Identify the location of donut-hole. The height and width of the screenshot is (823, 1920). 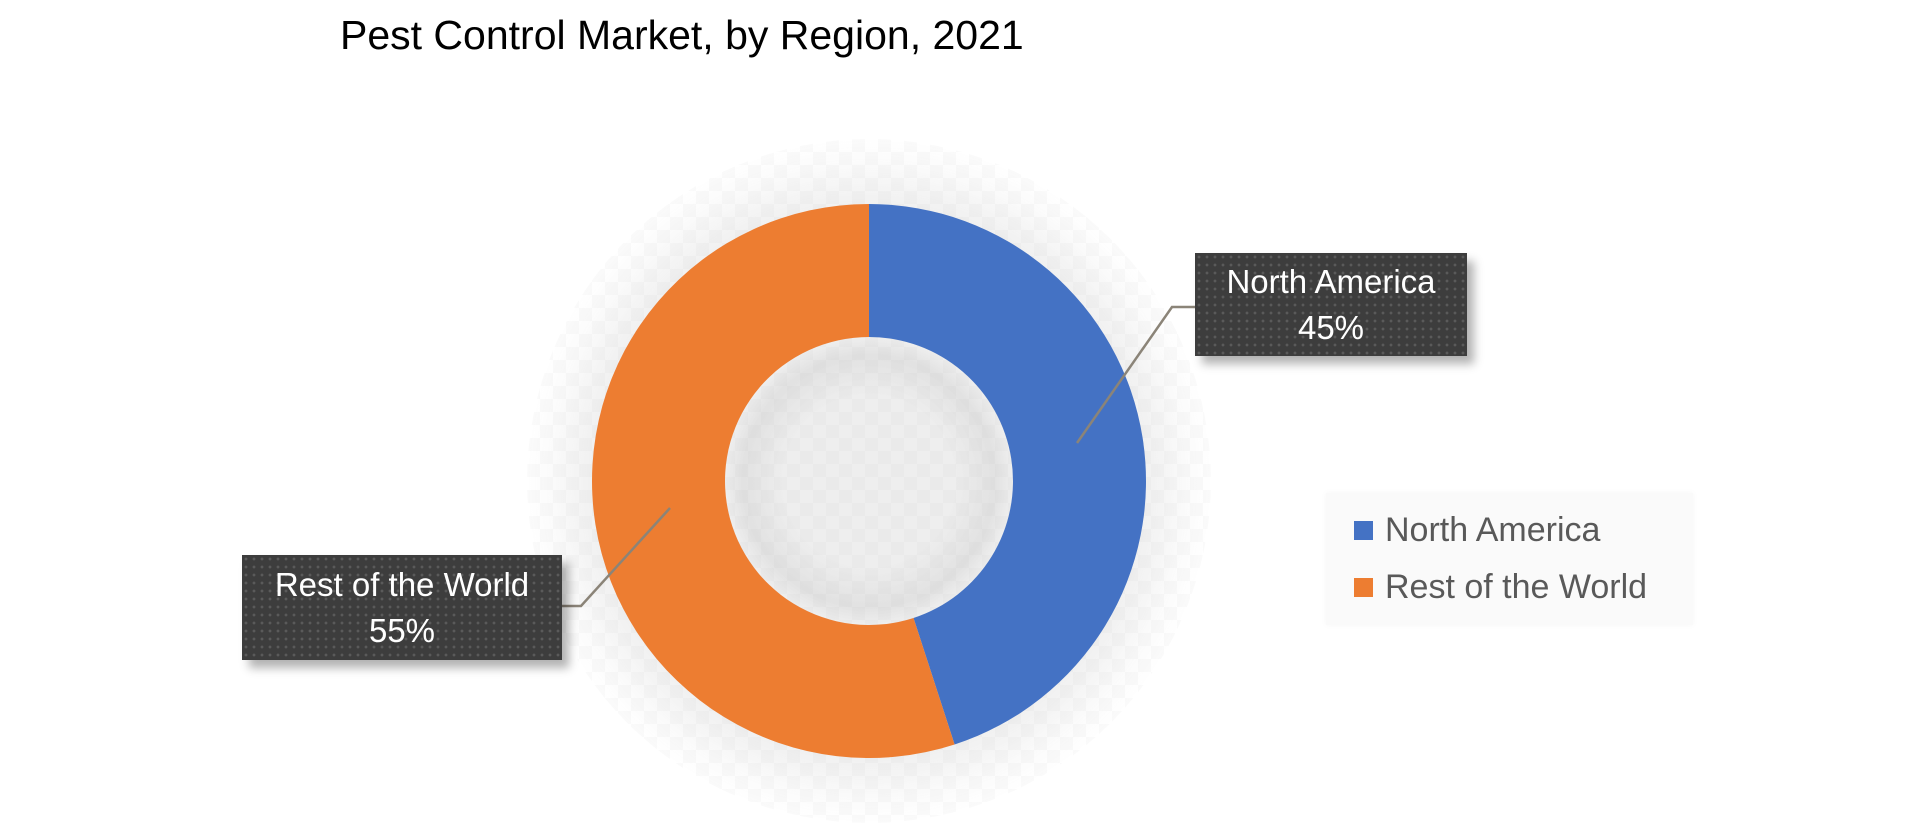
(869, 481).